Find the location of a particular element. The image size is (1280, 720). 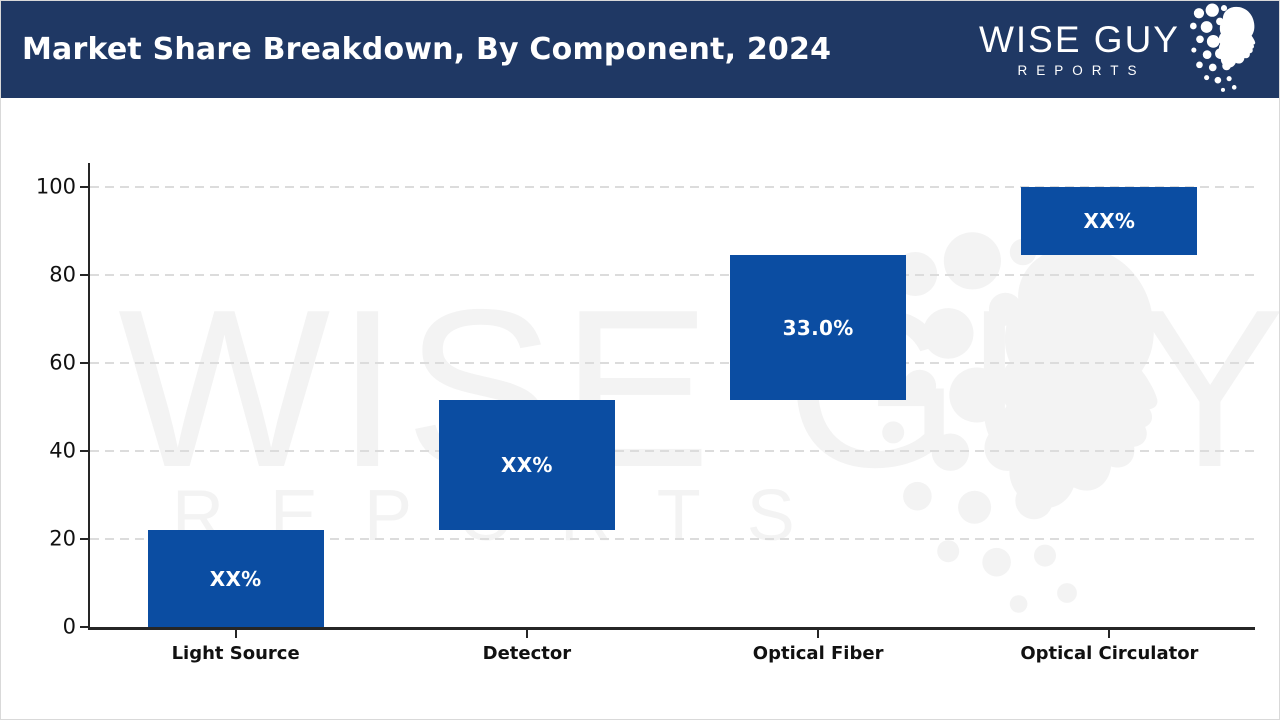

y-axis-tick-label: 0 is located at coordinates (69, 626).